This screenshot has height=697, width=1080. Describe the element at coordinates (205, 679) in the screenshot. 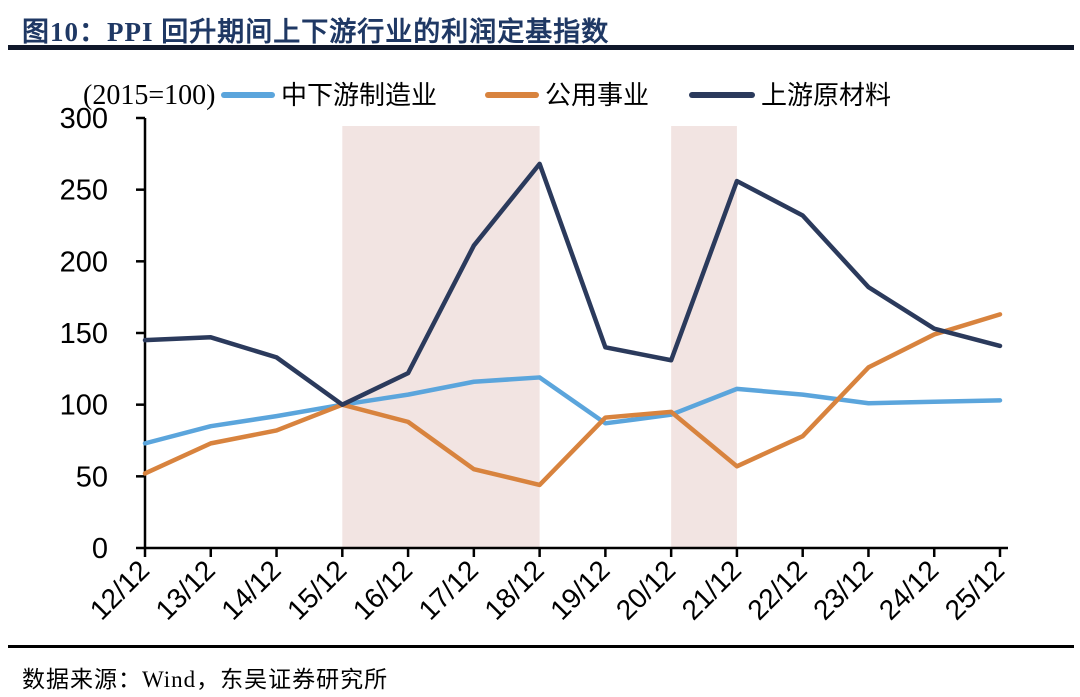

I see `data-source-note: 数据来源：Wind，东吴证券研究所` at that location.